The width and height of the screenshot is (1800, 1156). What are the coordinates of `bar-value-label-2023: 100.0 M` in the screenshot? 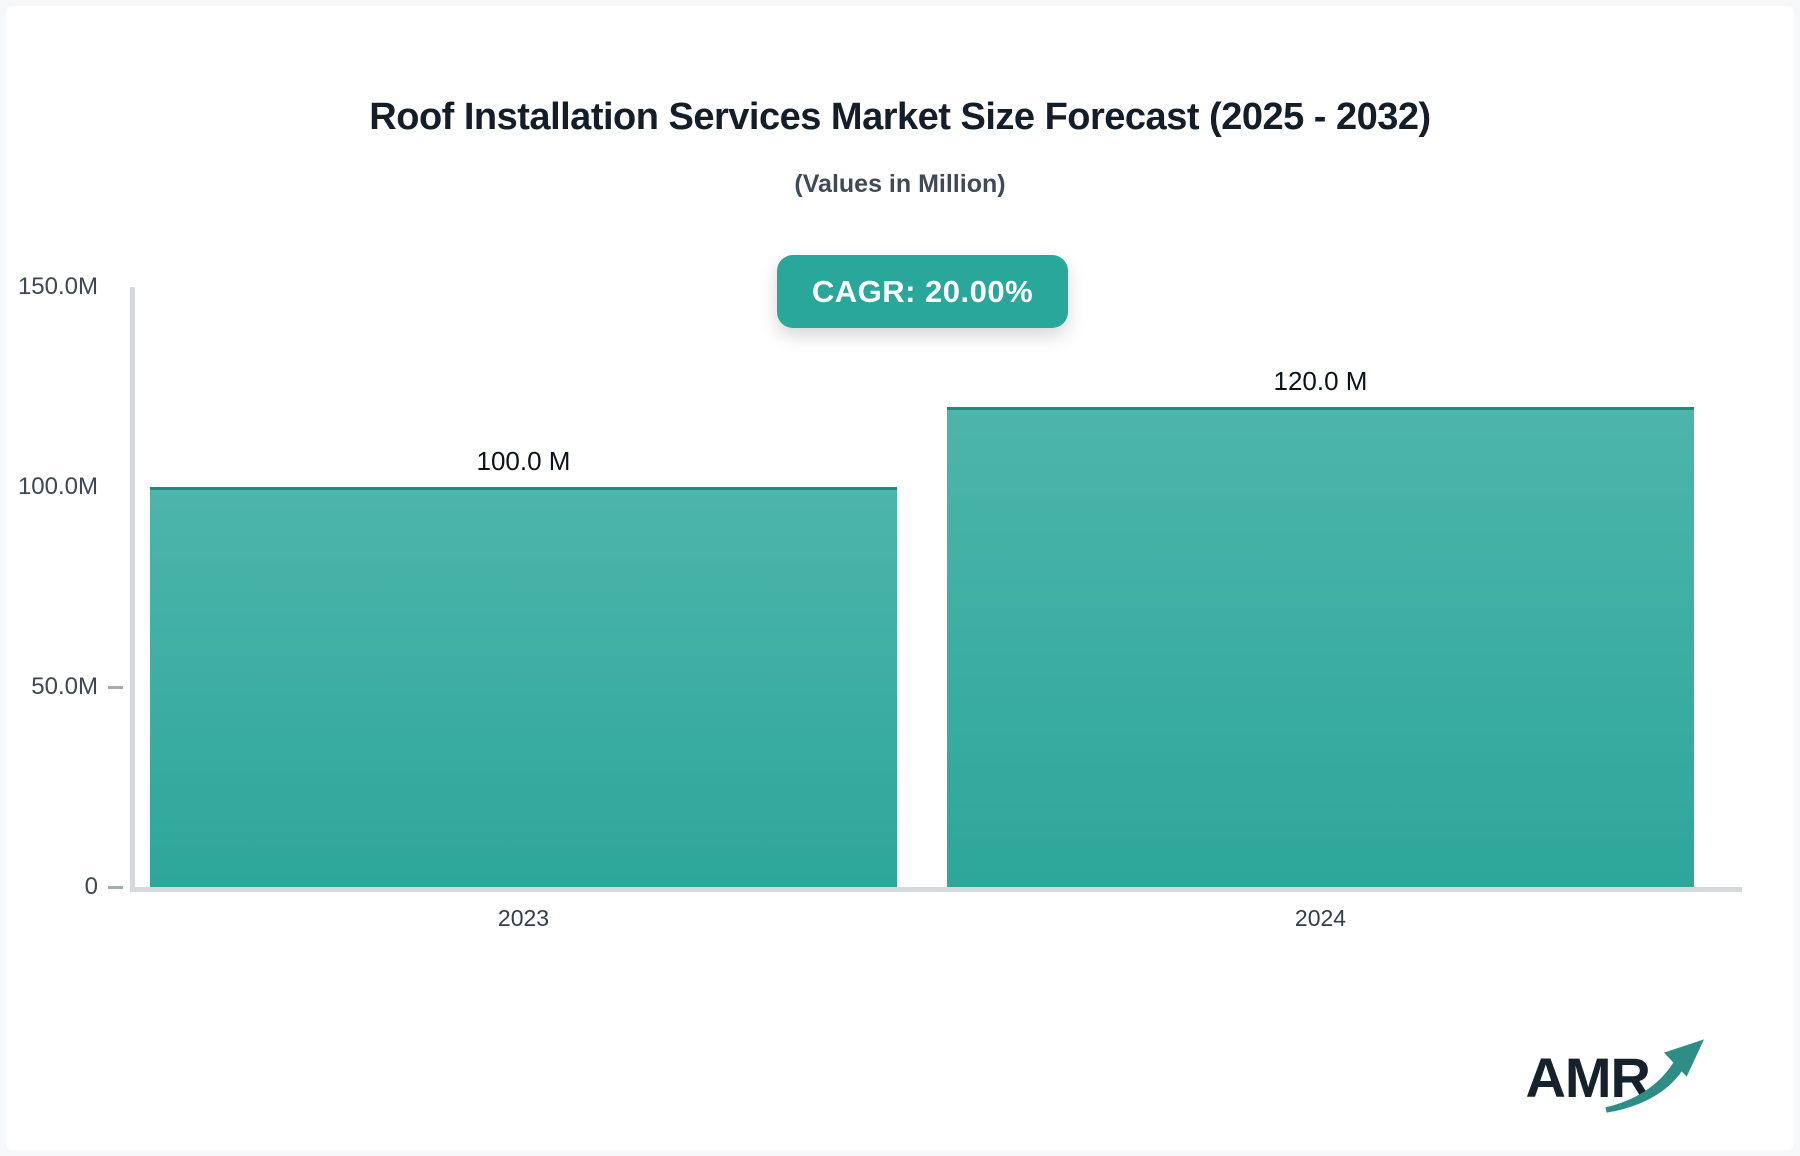 It's located at (523, 461).